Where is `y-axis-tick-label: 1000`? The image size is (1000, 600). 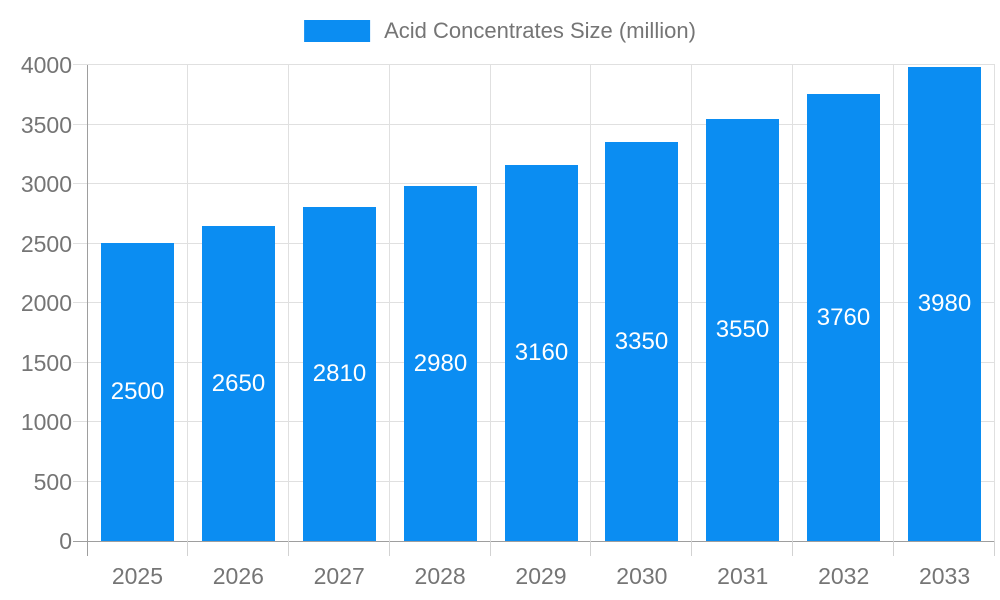
y-axis-tick-label: 1000 is located at coordinates (46, 422).